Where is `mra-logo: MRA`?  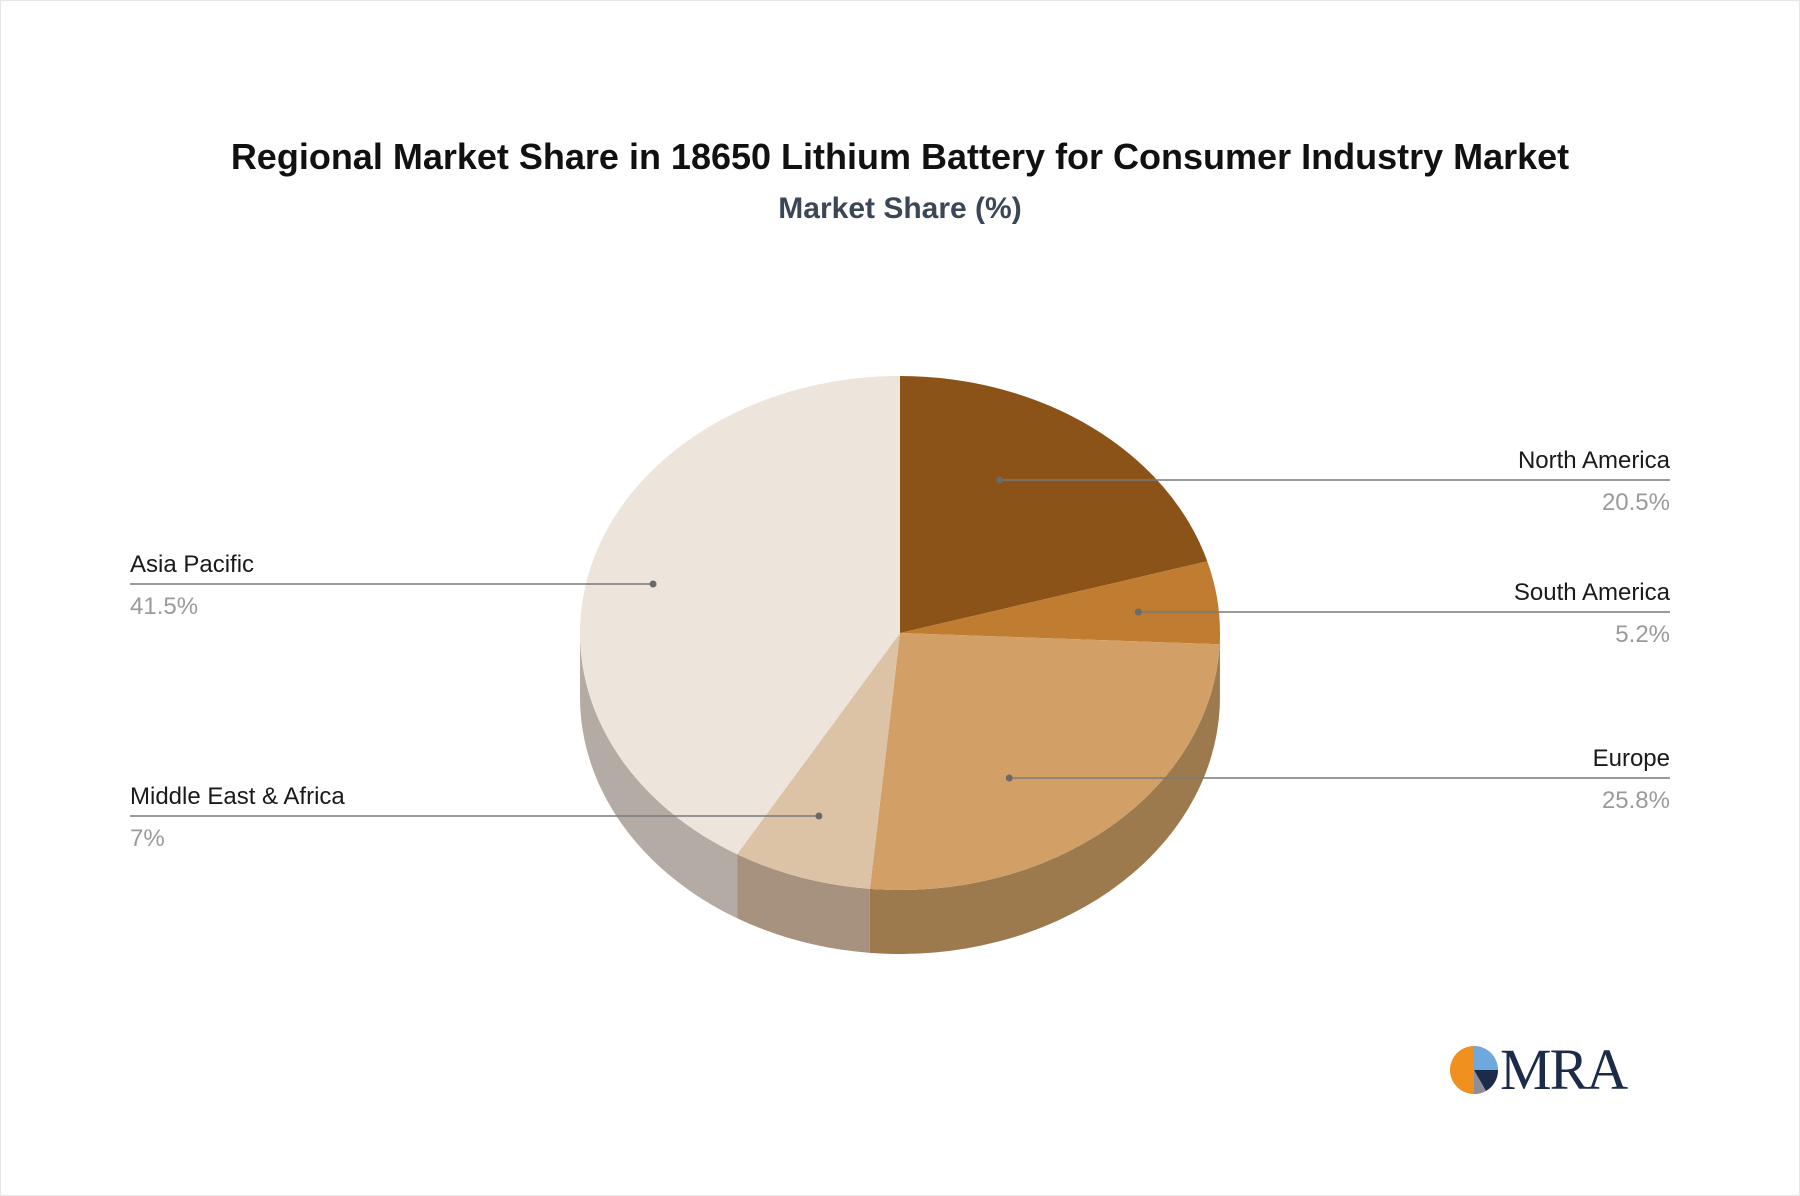
mra-logo: MRA is located at coordinates (1548, 1069).